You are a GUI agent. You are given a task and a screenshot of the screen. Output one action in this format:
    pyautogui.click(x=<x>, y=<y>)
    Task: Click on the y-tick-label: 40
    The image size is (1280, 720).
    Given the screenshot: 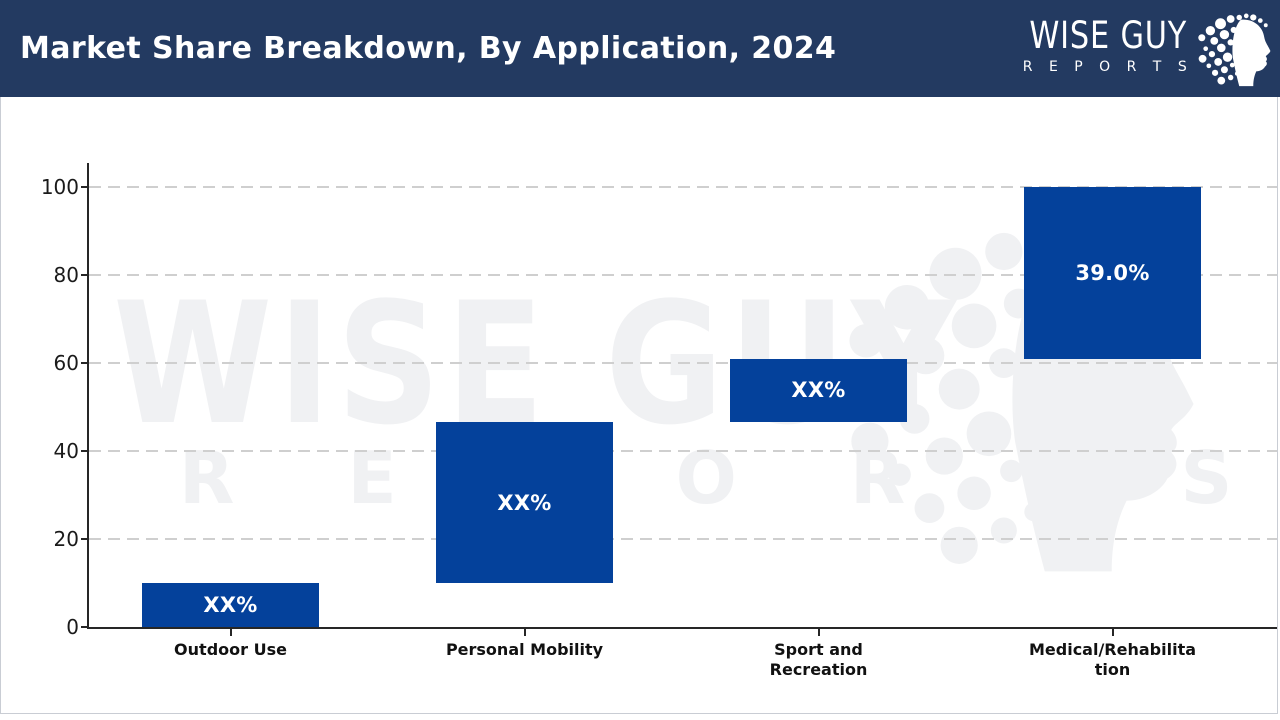 What is the action you would take?
    pyautogui.click(x=66, y=451)
    